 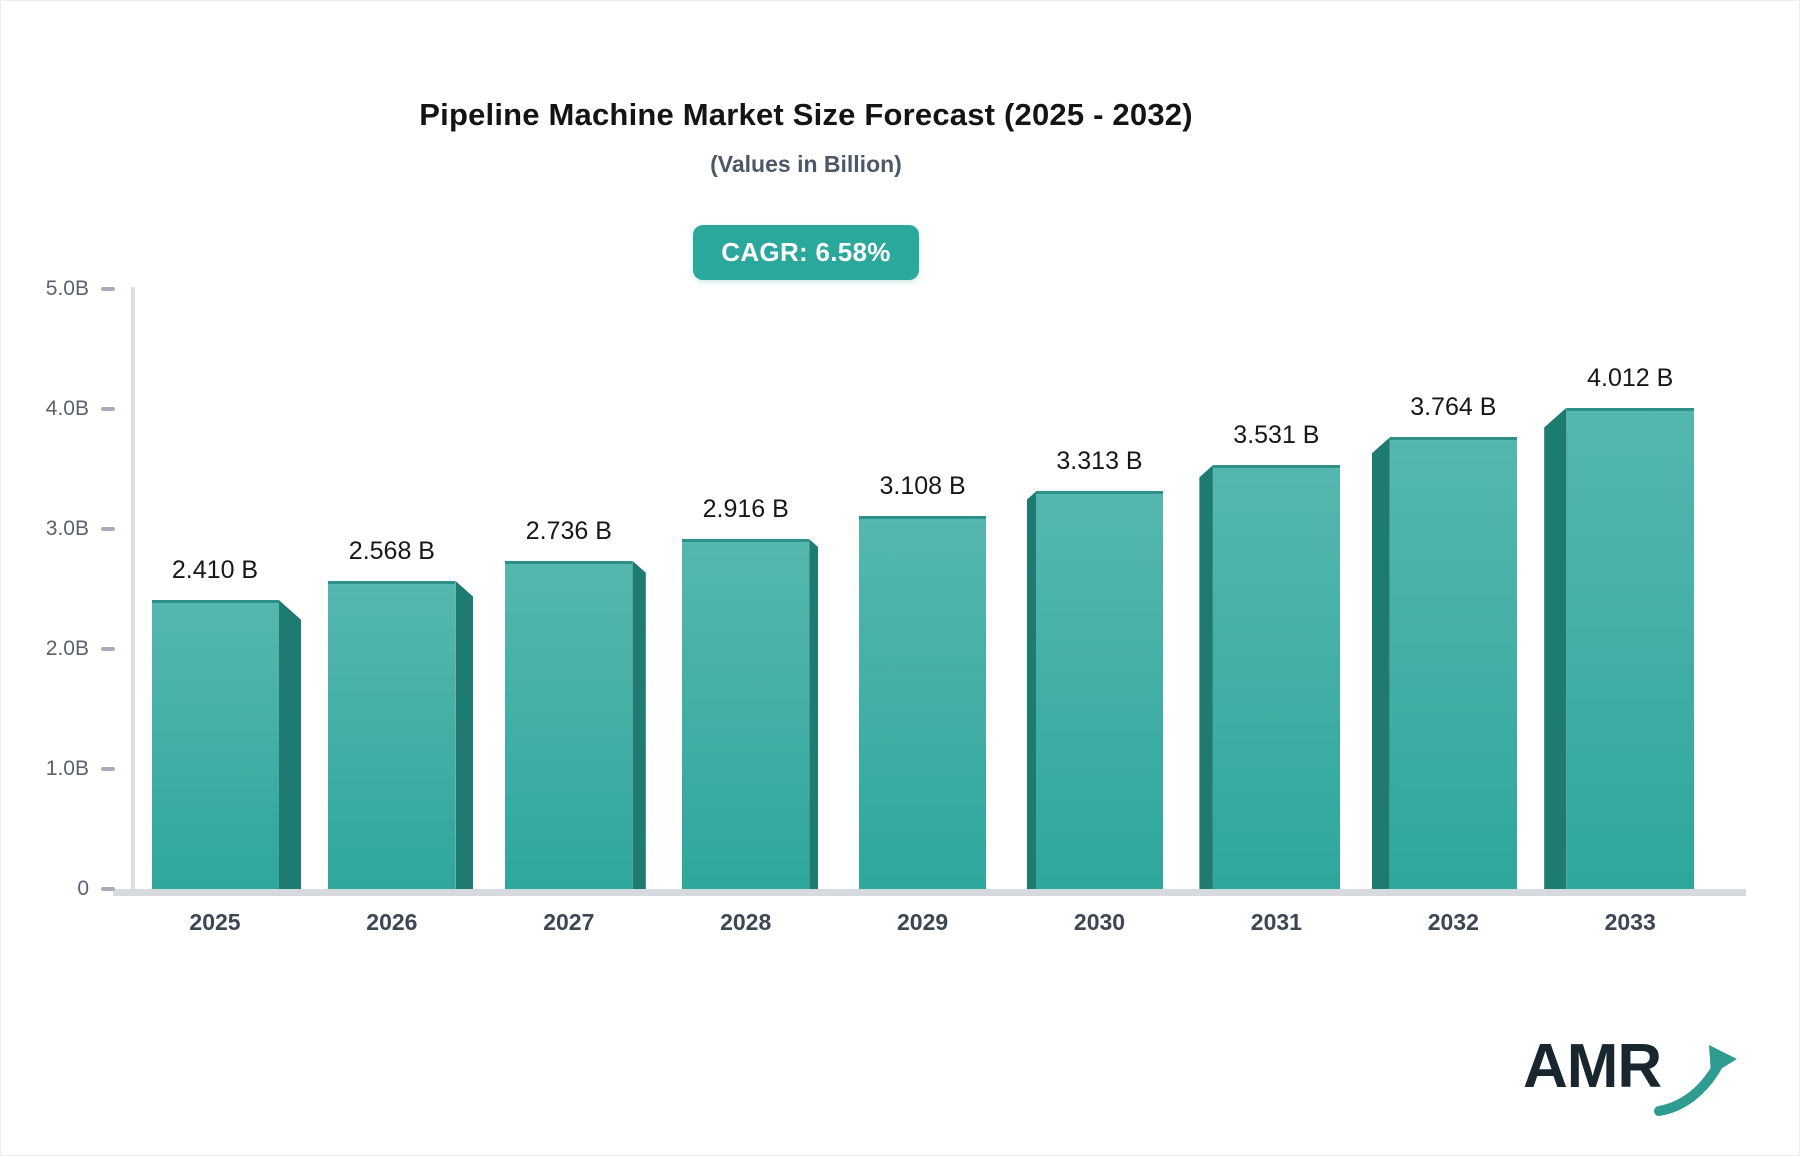 I want to click on bar-2025, so click(x=215, y=744).